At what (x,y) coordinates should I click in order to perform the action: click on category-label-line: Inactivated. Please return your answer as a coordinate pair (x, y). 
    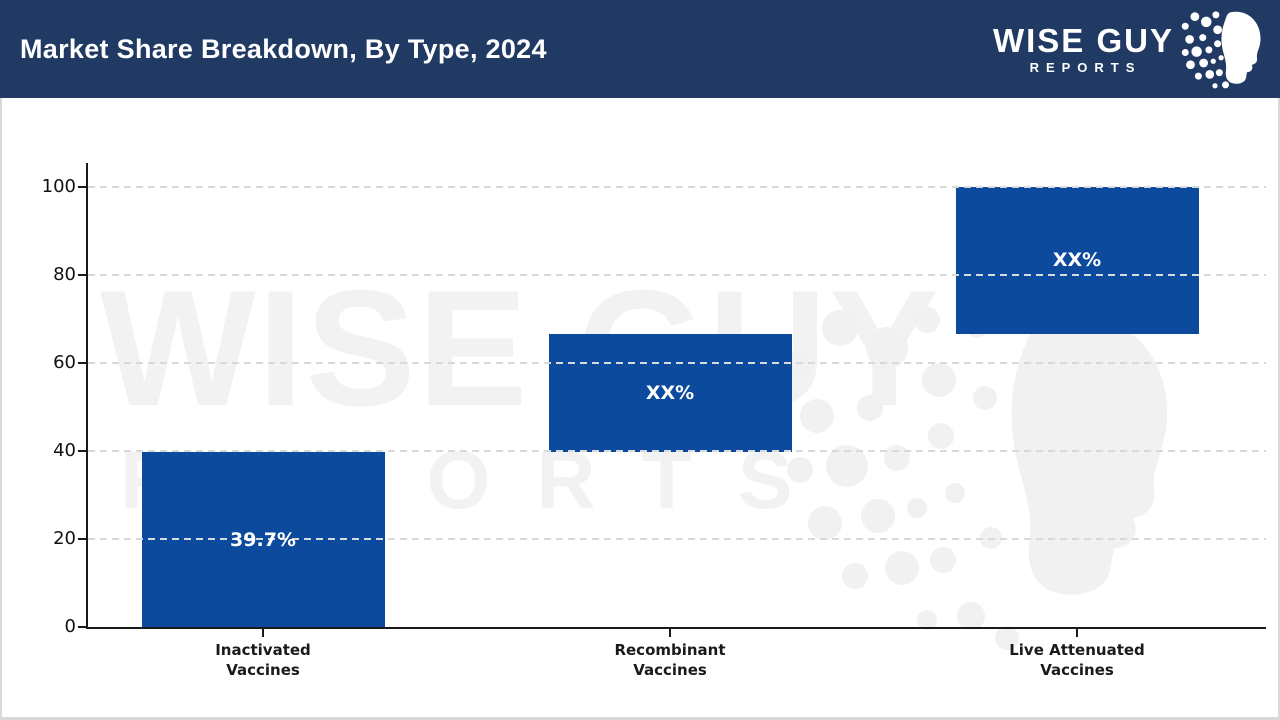
    Looking at the image, I should click on (263, 650).